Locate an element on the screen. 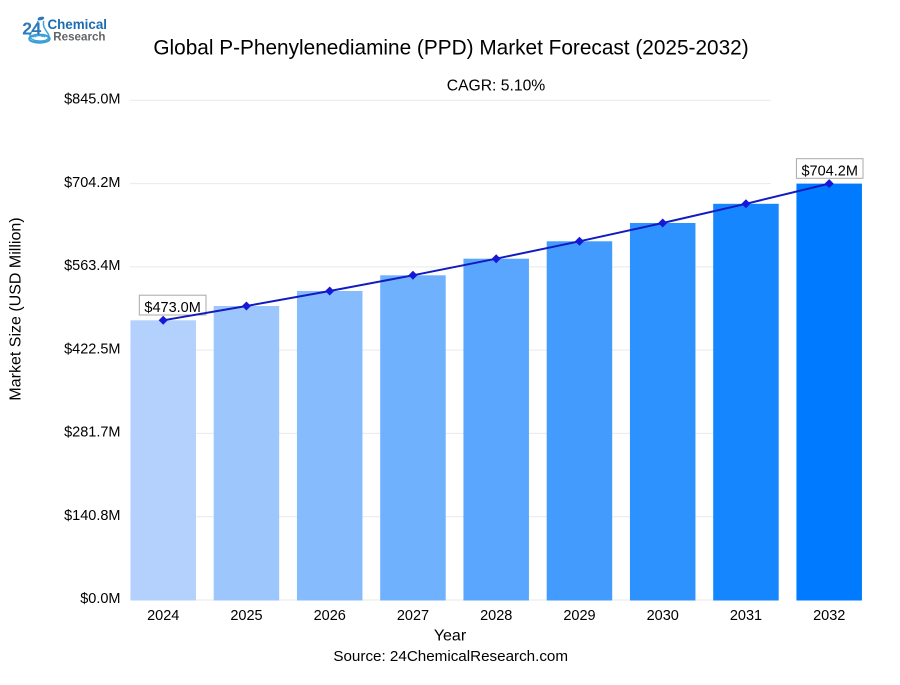 The width and height of the screenshot is (900, 685). svg-text: 2027 is located at coordinates (413, 616).